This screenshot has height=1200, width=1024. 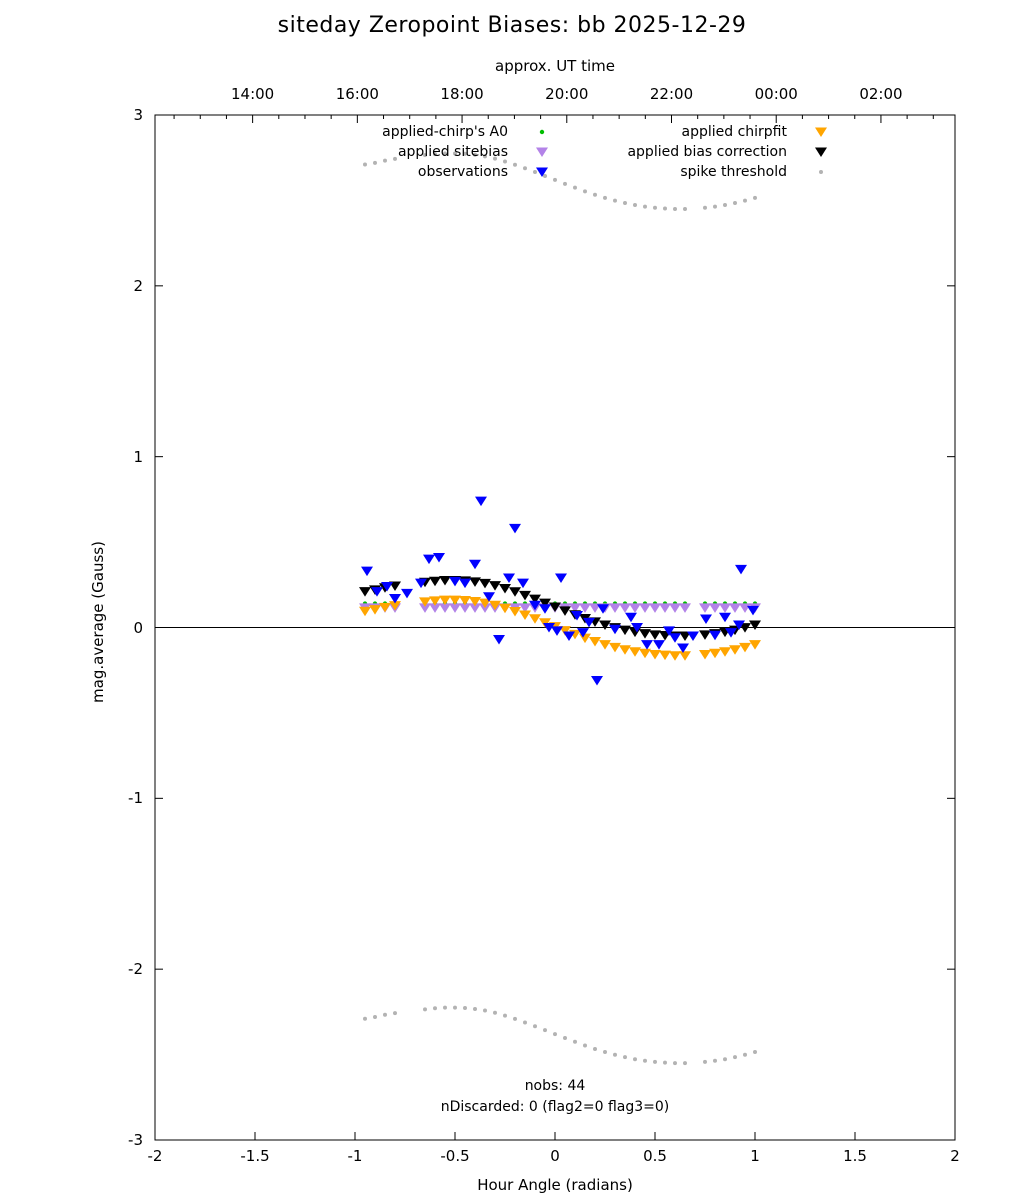 I want to click on legend-marker-shape, so click(x=542, y=152).